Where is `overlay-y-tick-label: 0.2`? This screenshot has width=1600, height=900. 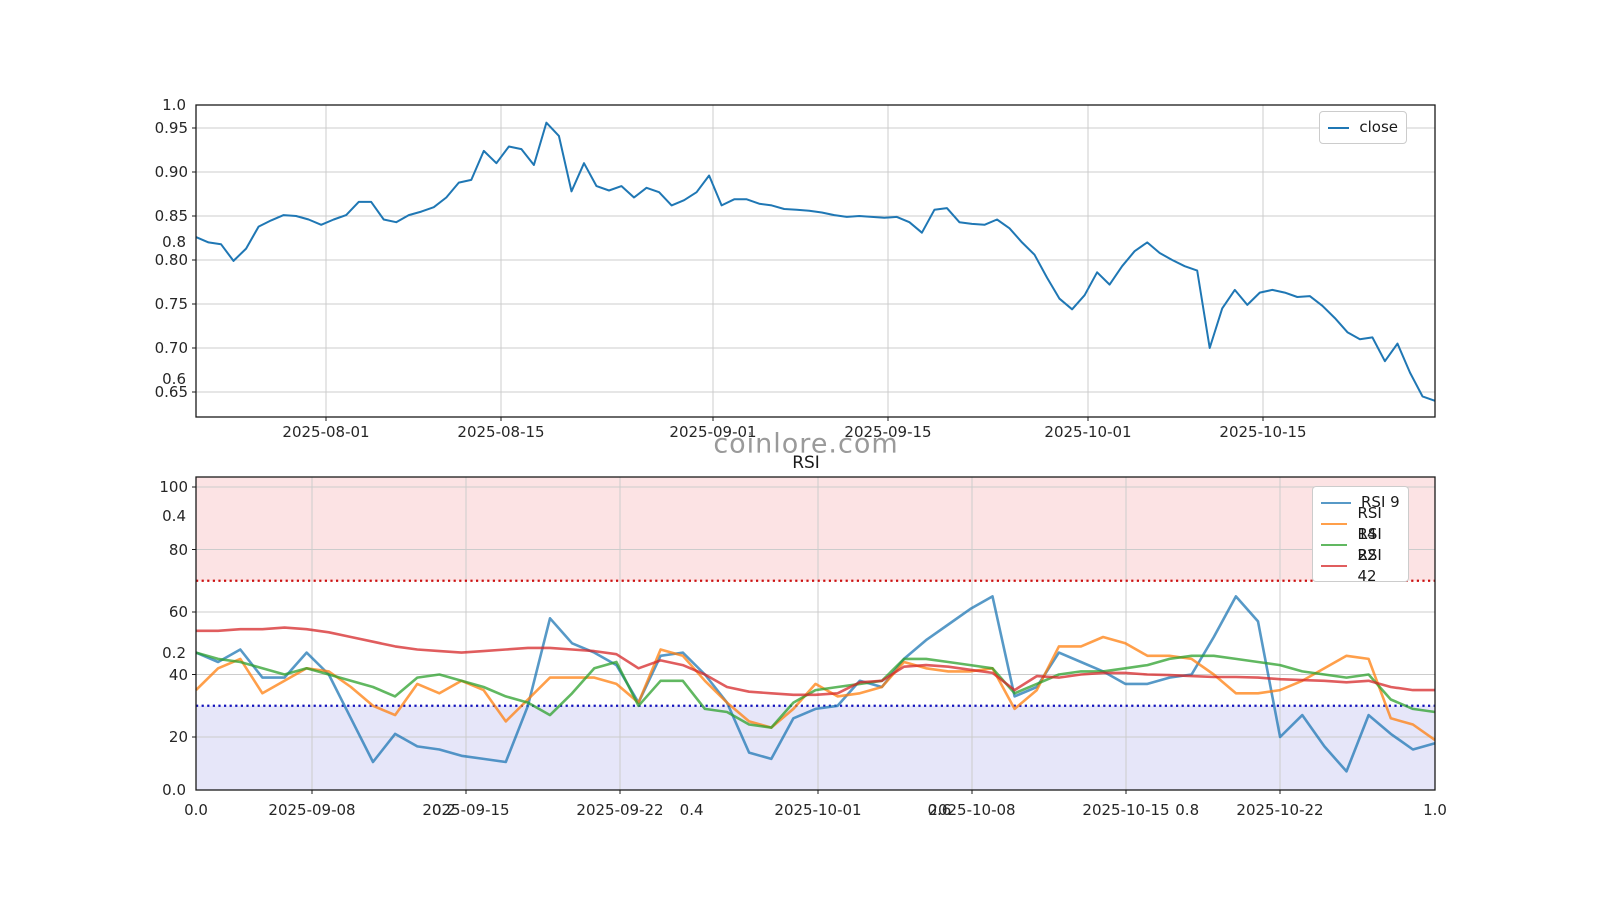 overlay-y-tick-label: 0.2 is located at coordinates (174, 653).